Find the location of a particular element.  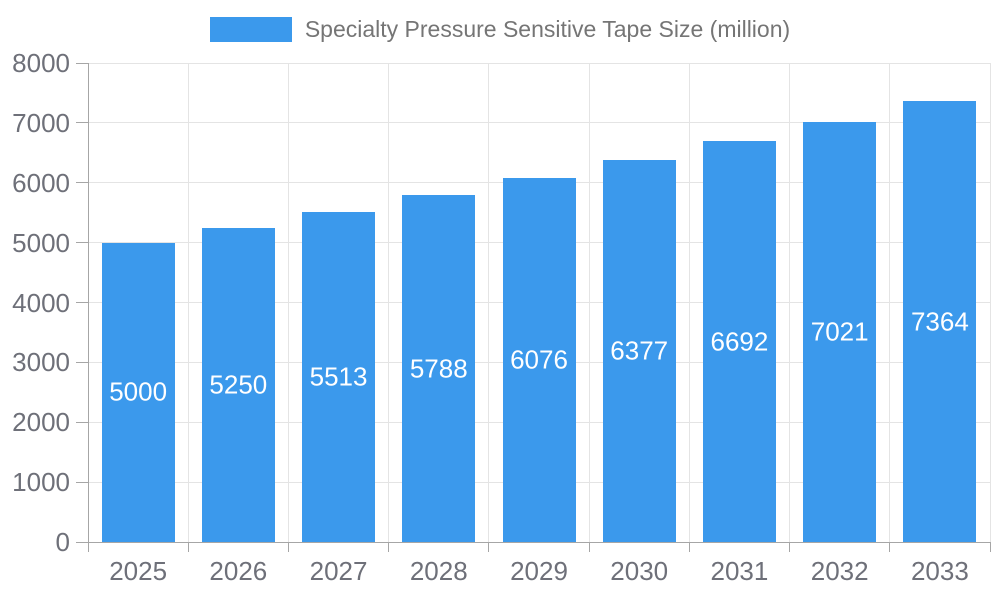

bar-value-label: 5513 is located at coordinates (338, 376).